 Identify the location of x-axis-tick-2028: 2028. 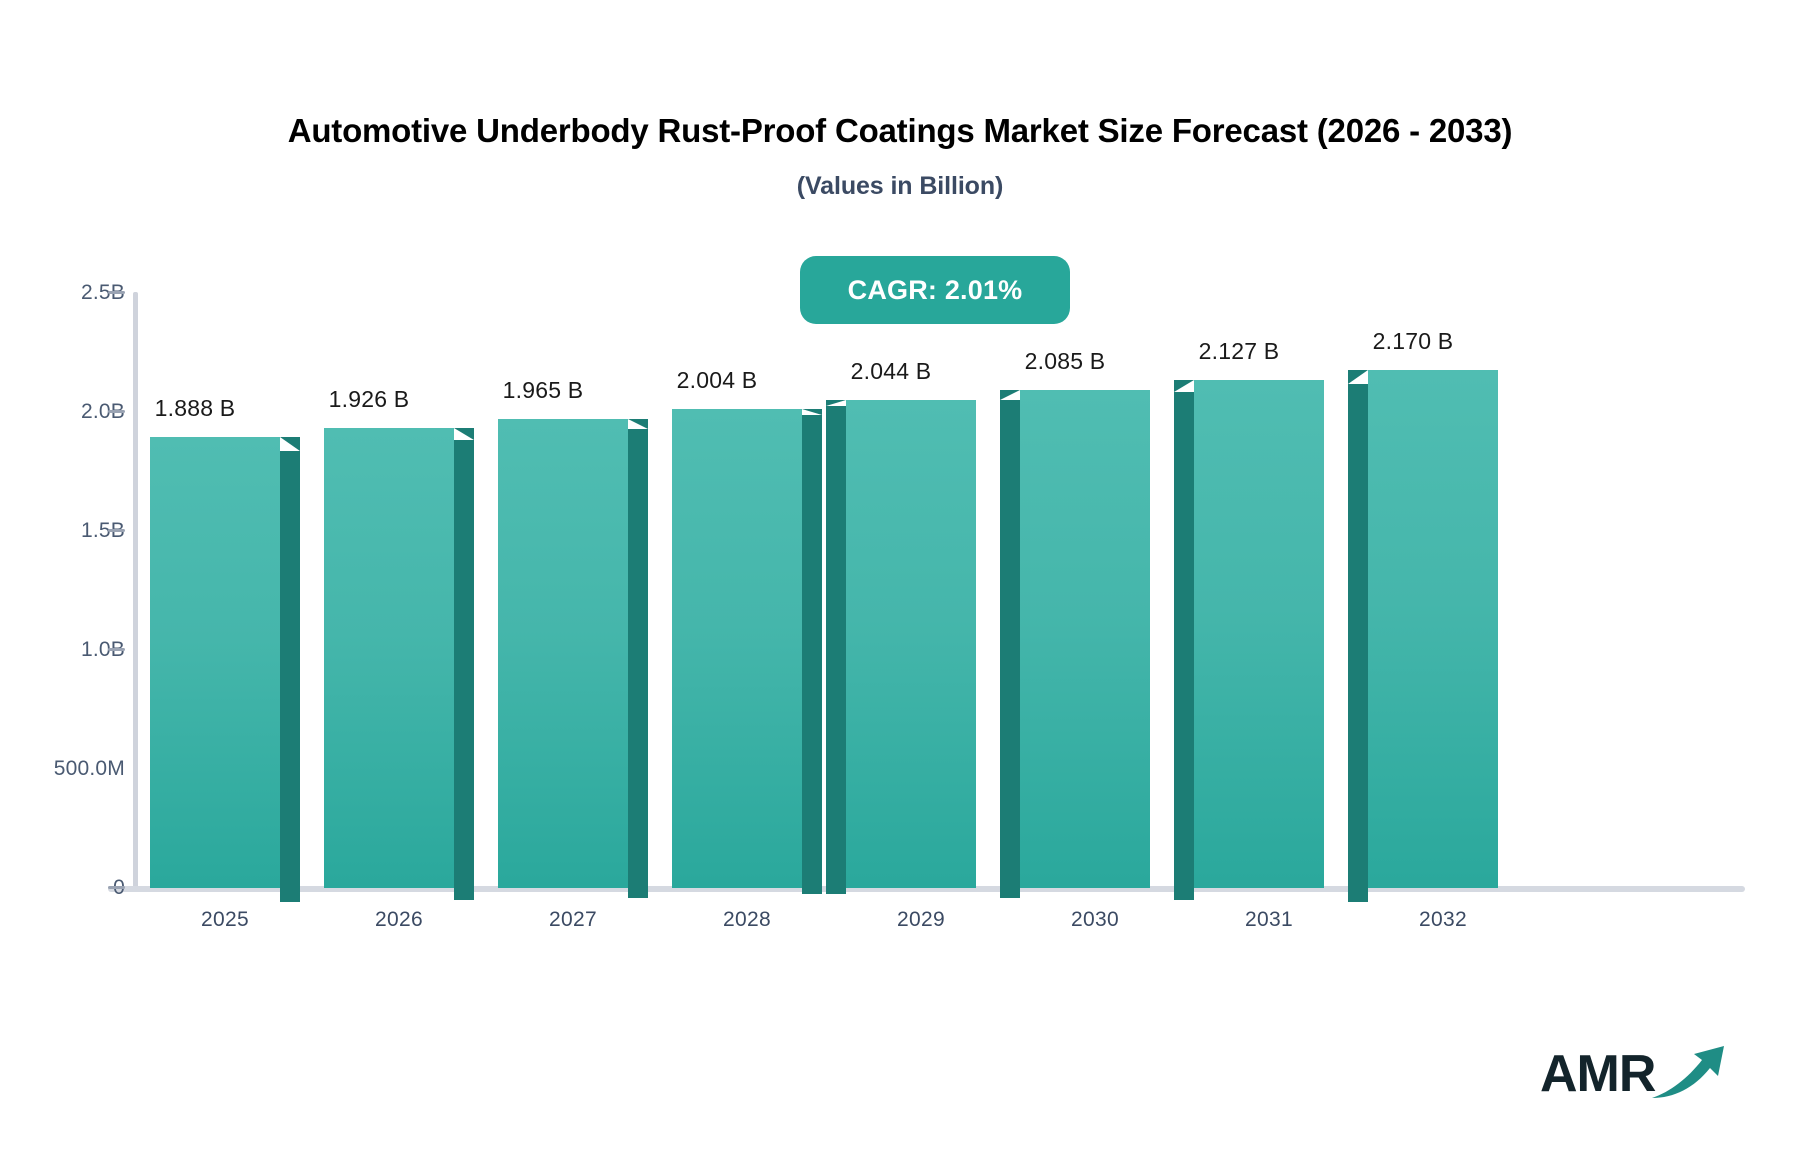
(747, 919).